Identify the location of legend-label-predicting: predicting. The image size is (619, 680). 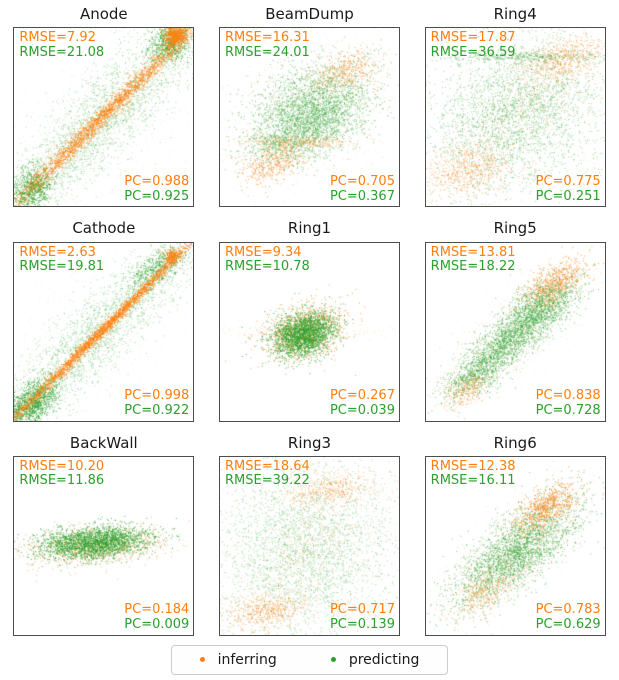
(384, 659).